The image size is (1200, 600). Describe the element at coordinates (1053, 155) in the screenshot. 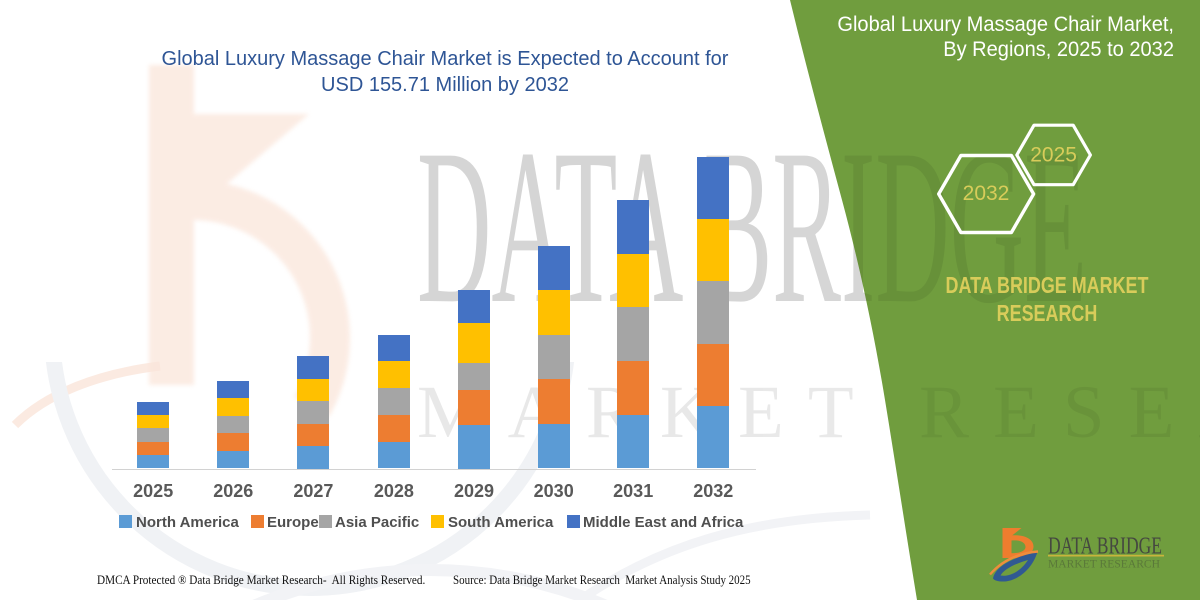

I see `svg-text: 2025` at that location.